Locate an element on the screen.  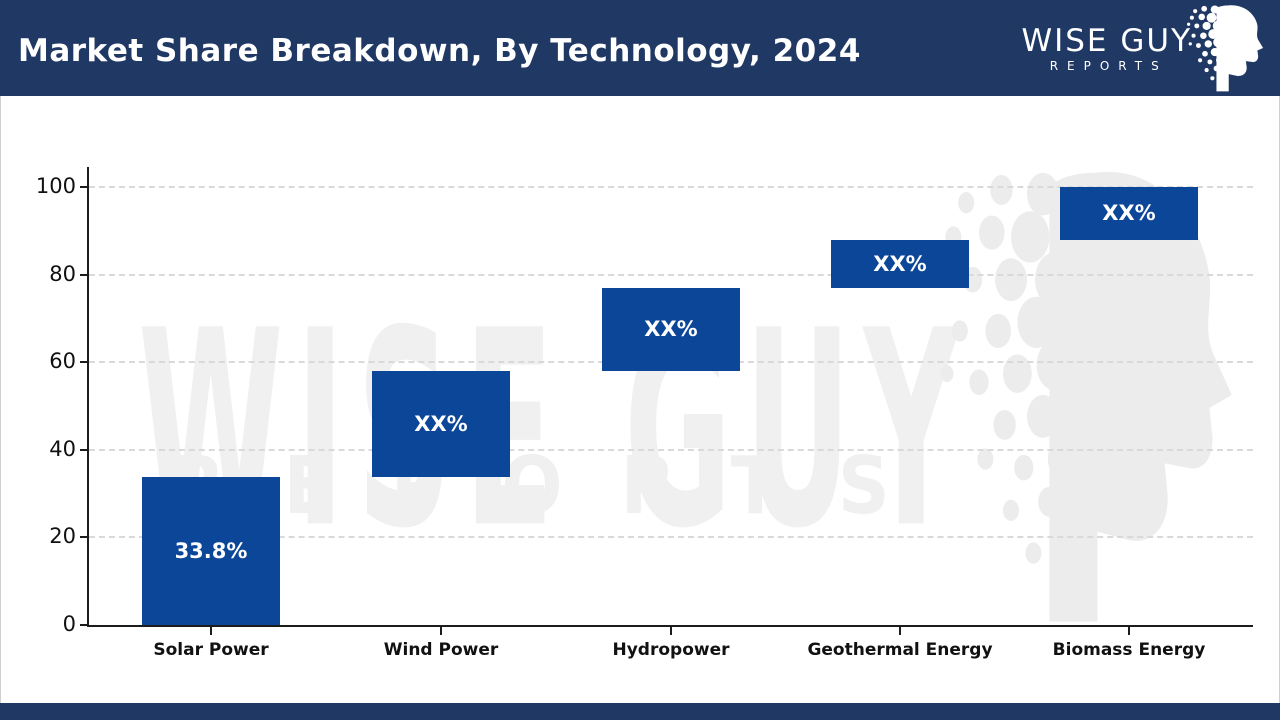
bar-wind-power: XX% is located at coordinates (441, 423).